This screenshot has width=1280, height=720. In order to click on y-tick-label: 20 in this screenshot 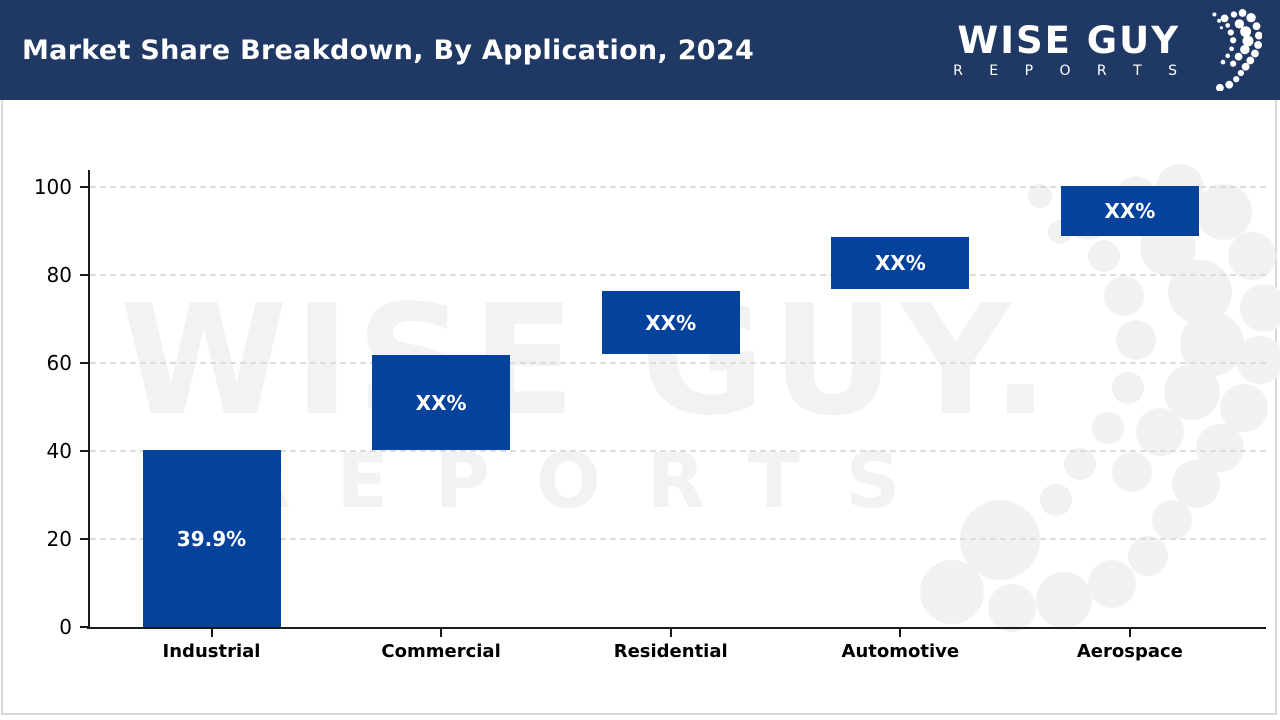, I will do `click(59, 539)`.